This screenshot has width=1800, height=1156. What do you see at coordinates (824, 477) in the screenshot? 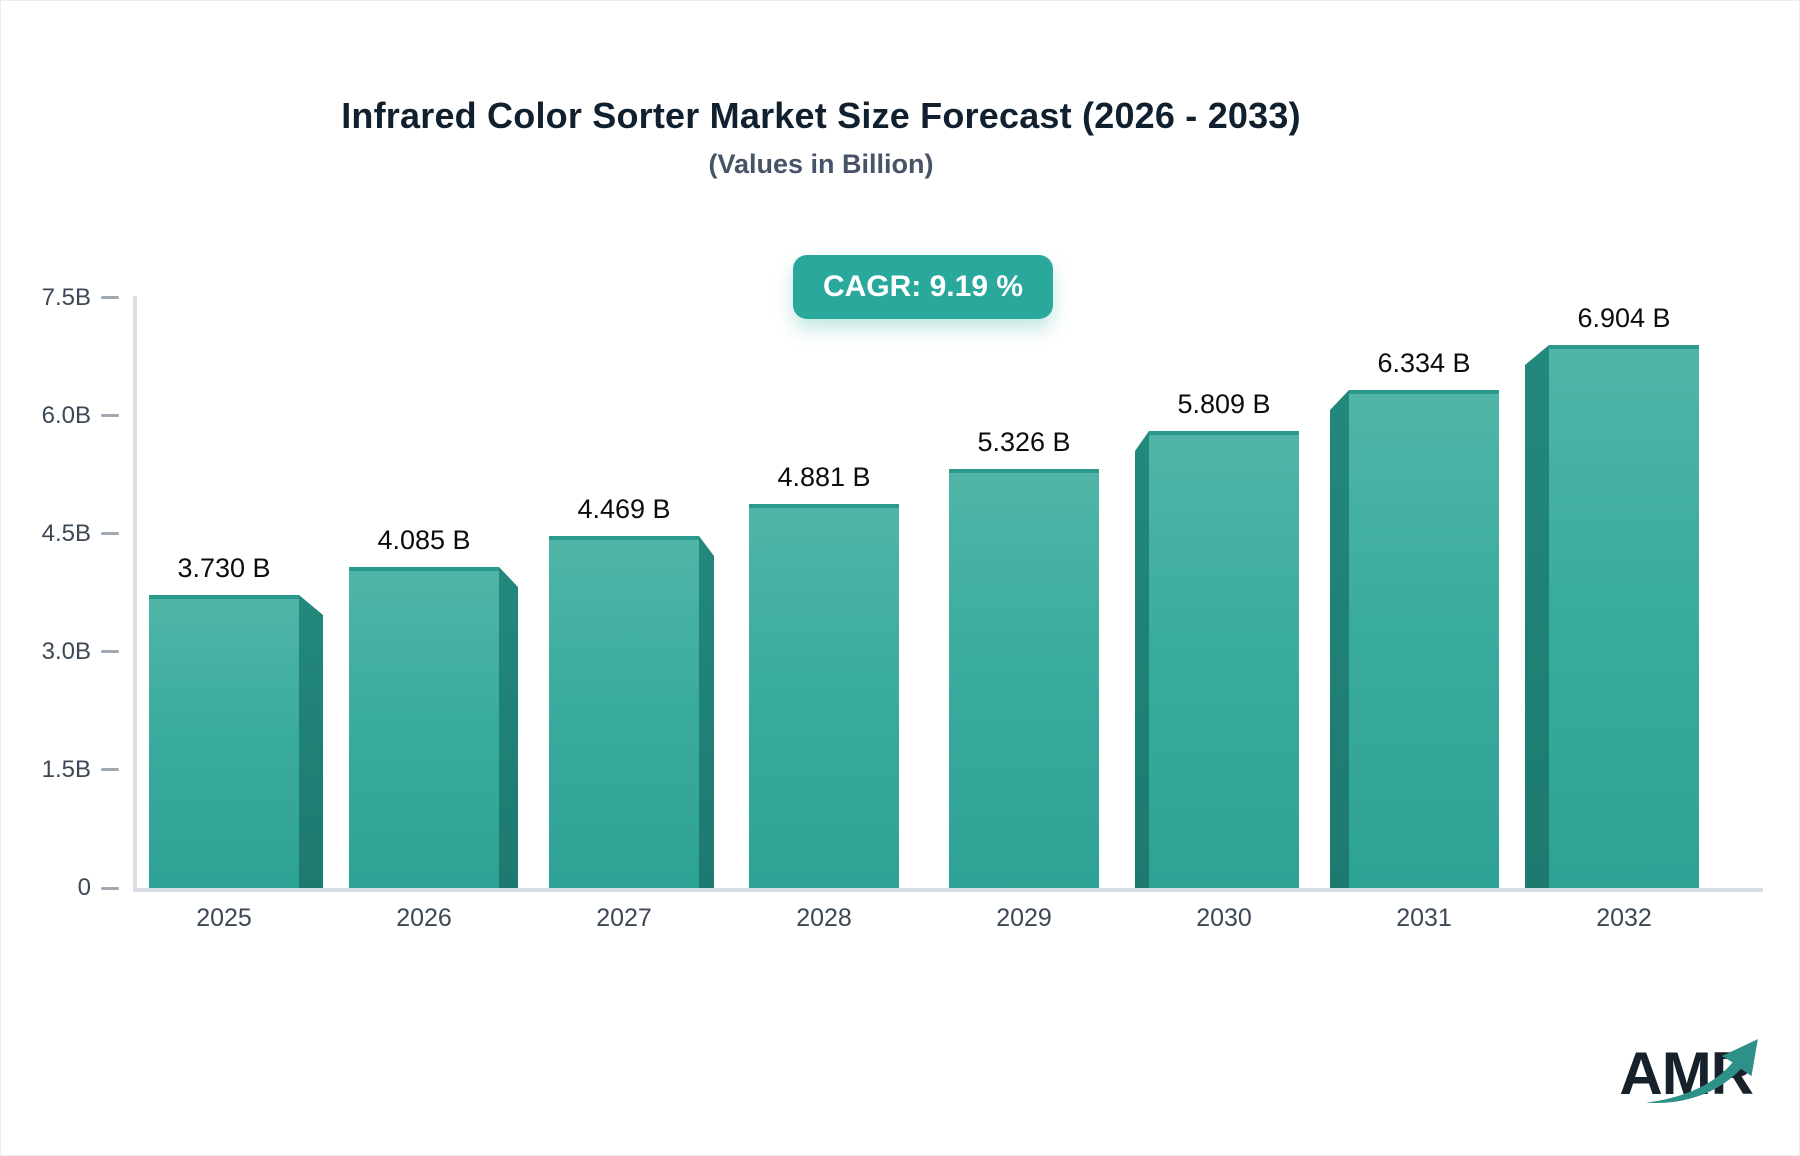
I see `bar-value-label: 4.881 B` at bounding box center [824, 477].